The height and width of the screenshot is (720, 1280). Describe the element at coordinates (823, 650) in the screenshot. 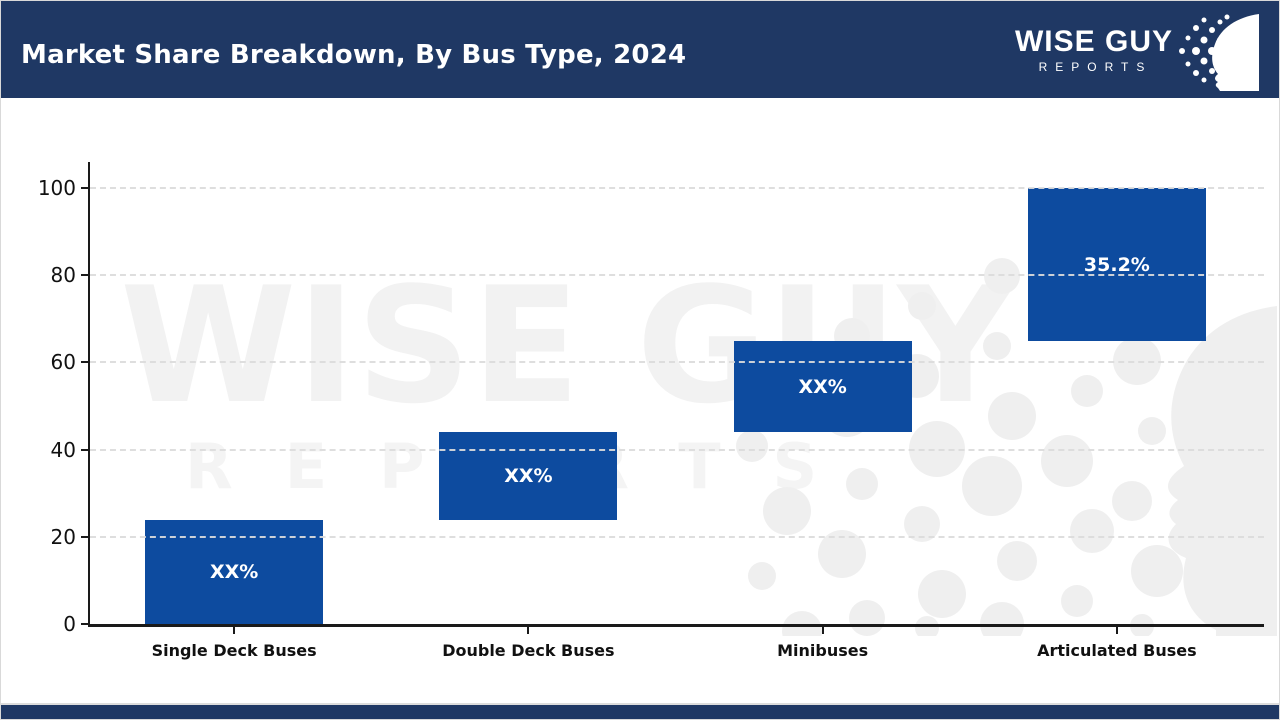

I see `category-label-2: Minibuses` at that location.